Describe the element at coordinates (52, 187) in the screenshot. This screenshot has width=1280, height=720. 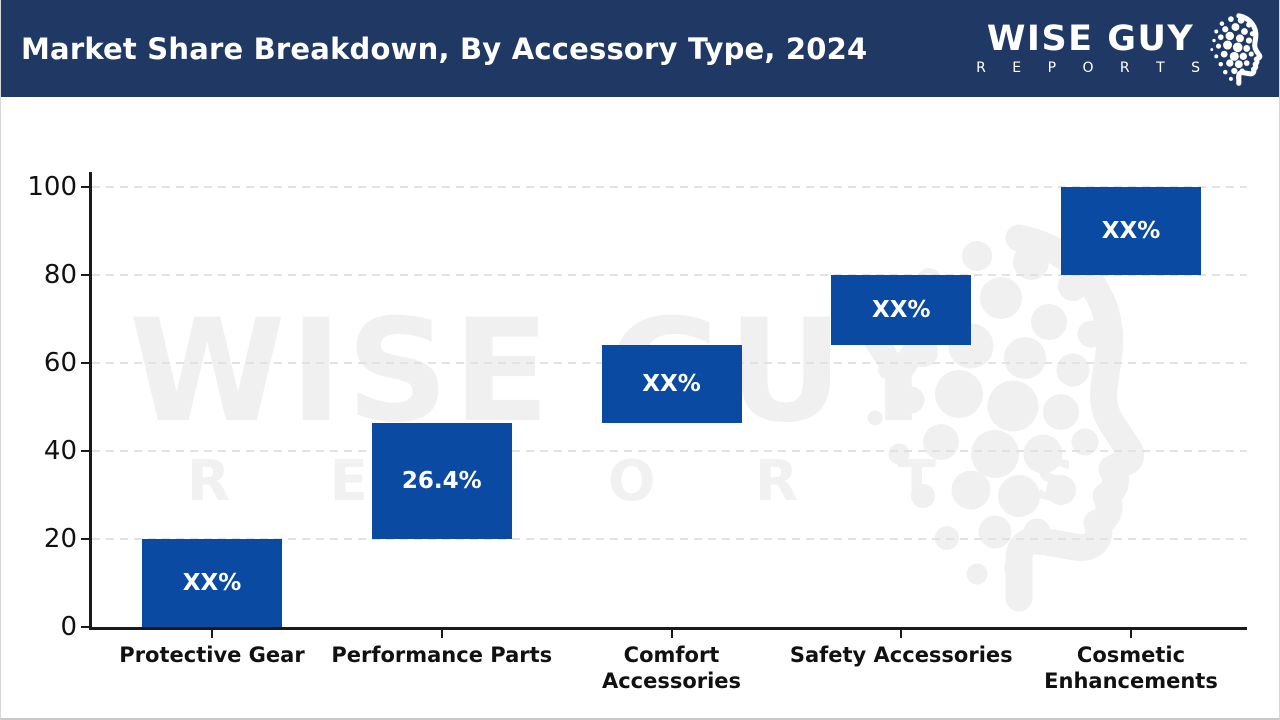
I see `y-axis-tick-label: 100` at that location.